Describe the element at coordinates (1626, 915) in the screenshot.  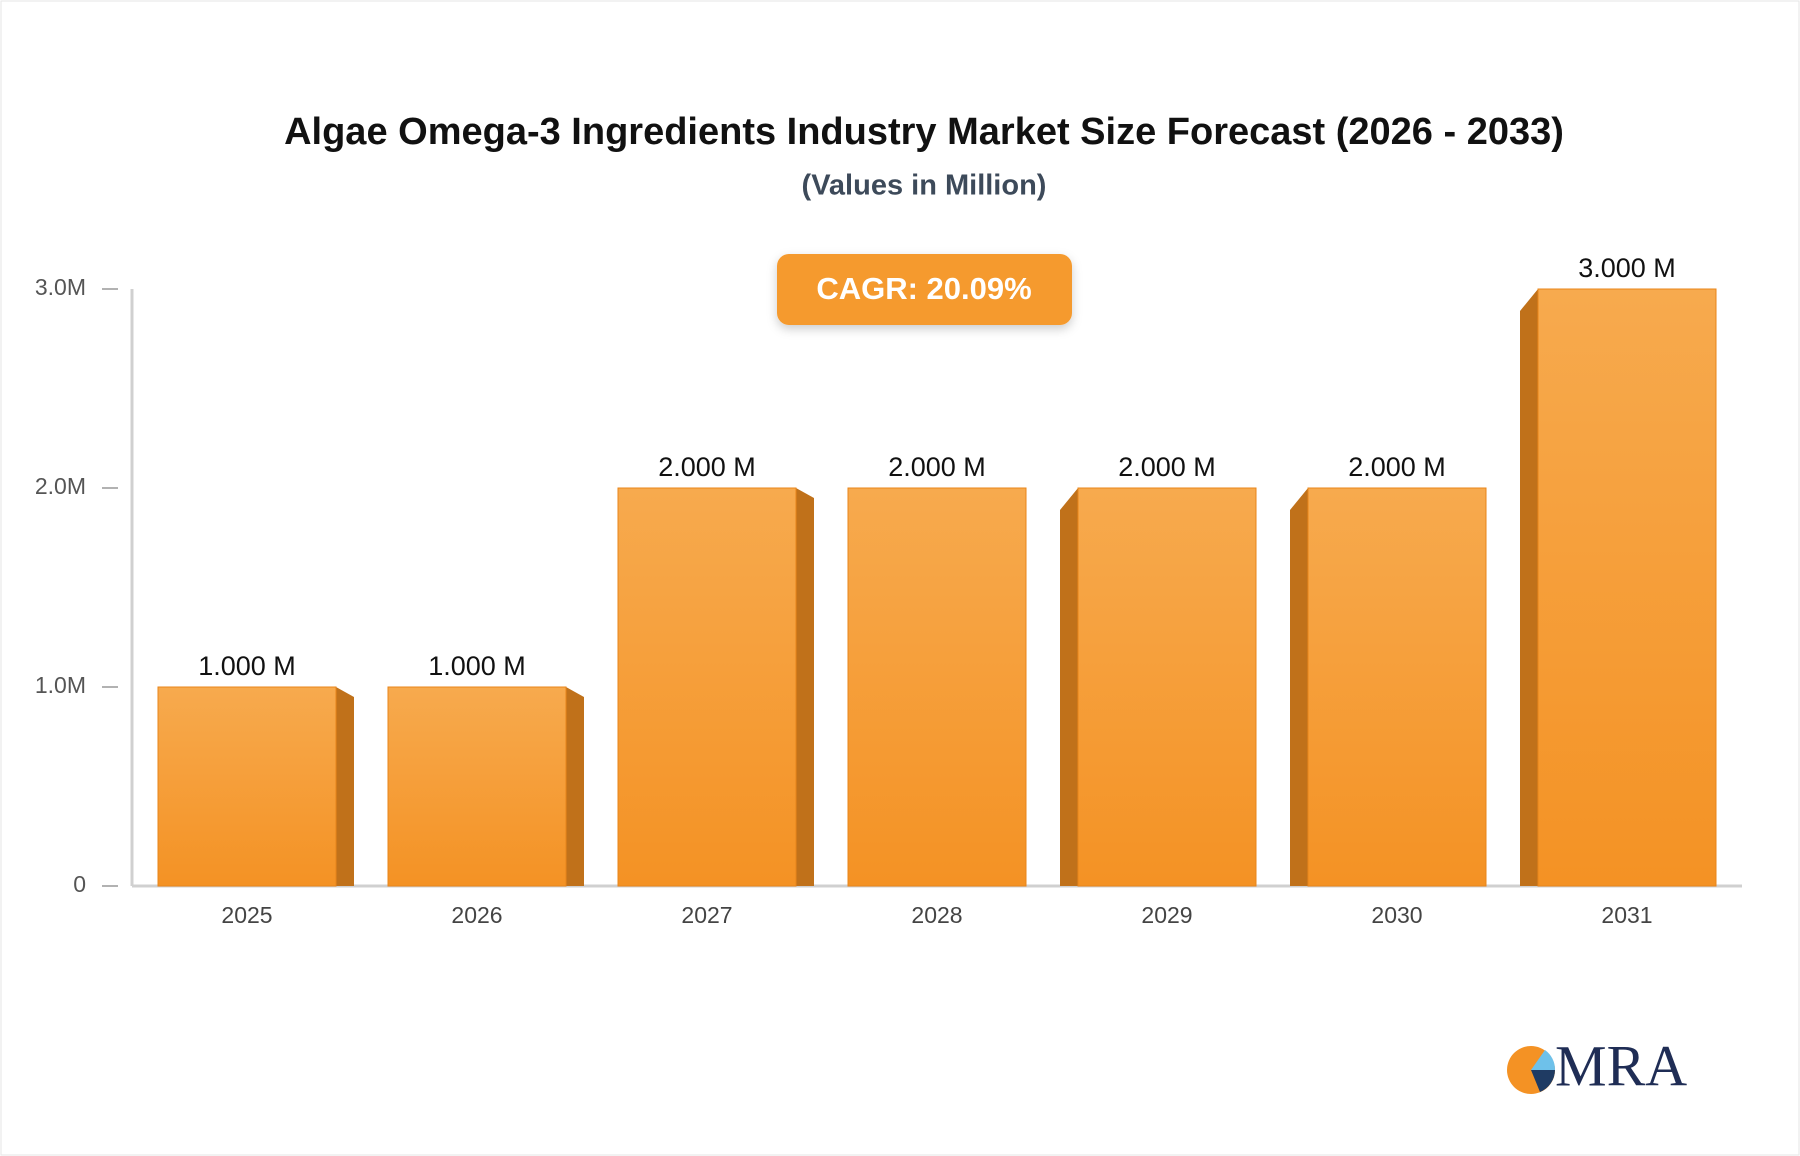
I see `x-tick-label: 2031` at that location.